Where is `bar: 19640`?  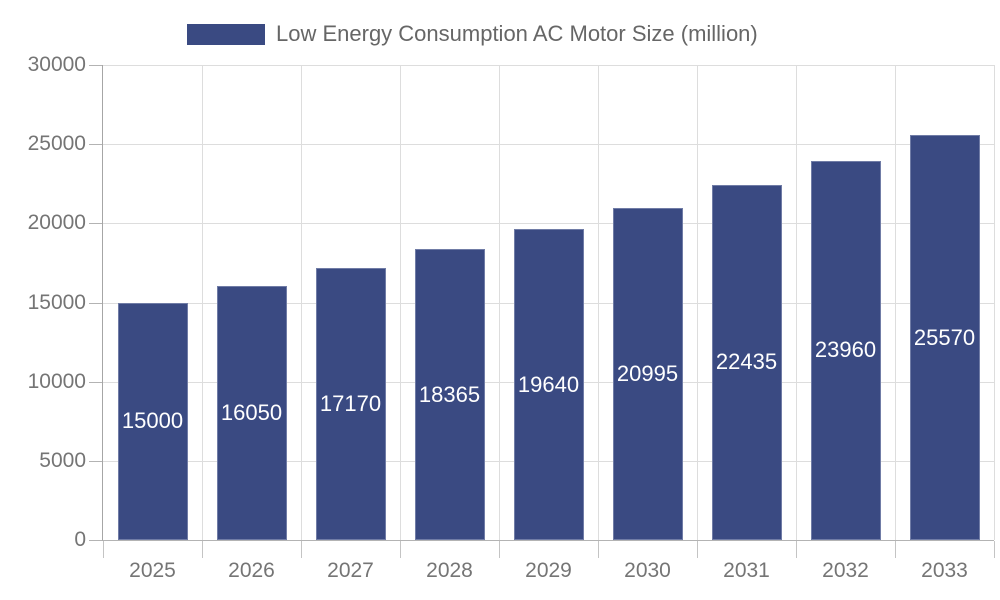 bar: 19640 is located at coordinates (548, 384).